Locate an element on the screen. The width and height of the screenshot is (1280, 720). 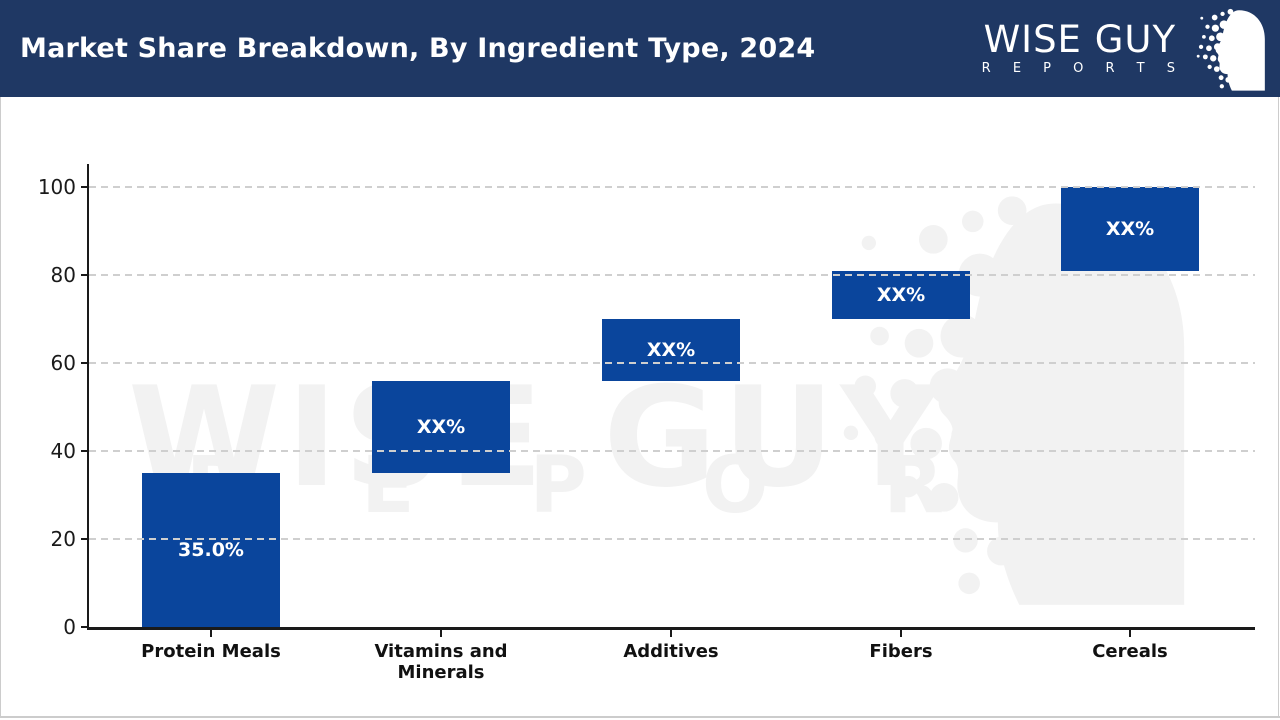
bar-segment: 35.0% is located at coordinates (211, 550).